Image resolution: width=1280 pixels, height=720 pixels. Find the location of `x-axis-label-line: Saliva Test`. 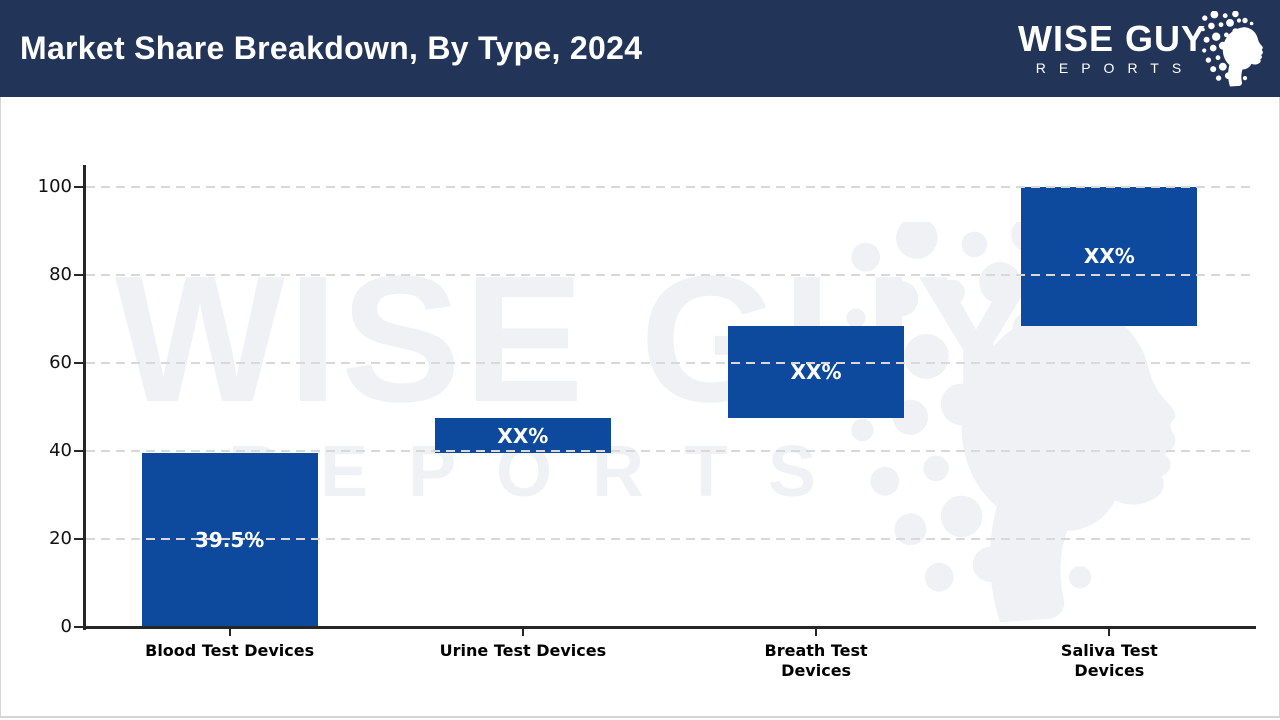

x-axis-label-line: Saliva Test is located at coordinates (1109, 650).